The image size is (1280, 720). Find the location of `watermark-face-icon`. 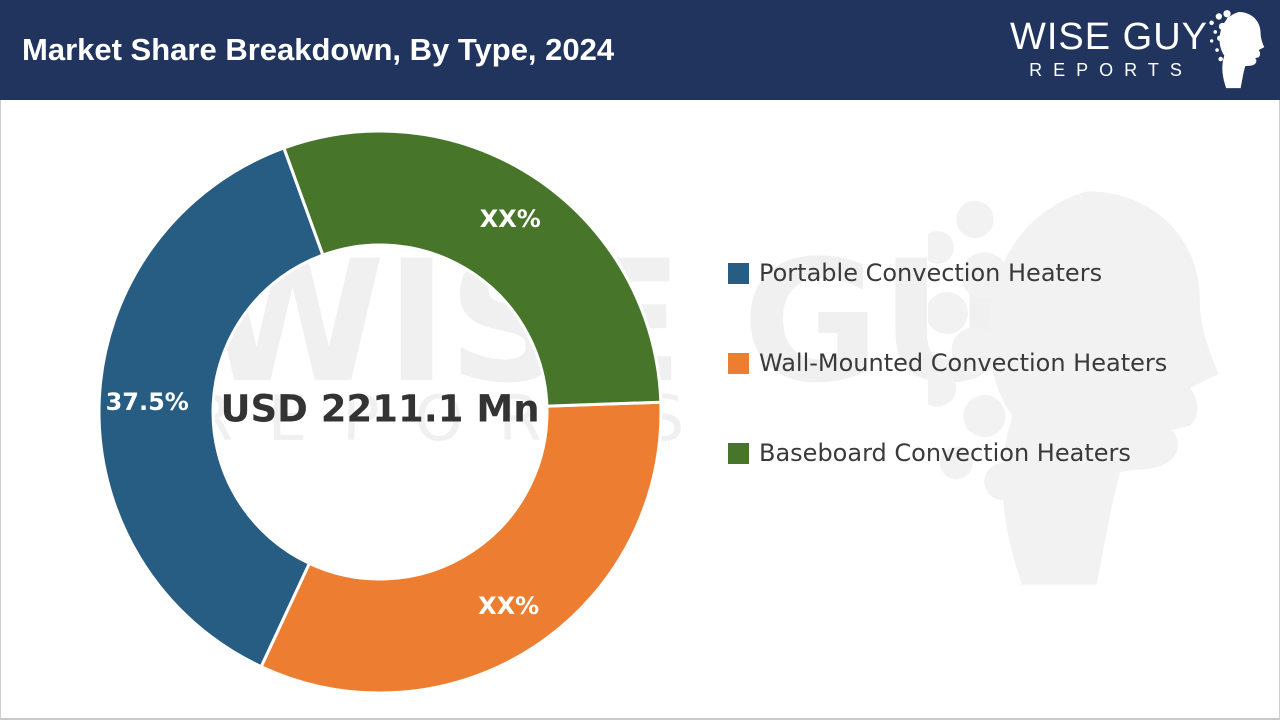

watermark-face-icon is located at coordinates (1073, 388).